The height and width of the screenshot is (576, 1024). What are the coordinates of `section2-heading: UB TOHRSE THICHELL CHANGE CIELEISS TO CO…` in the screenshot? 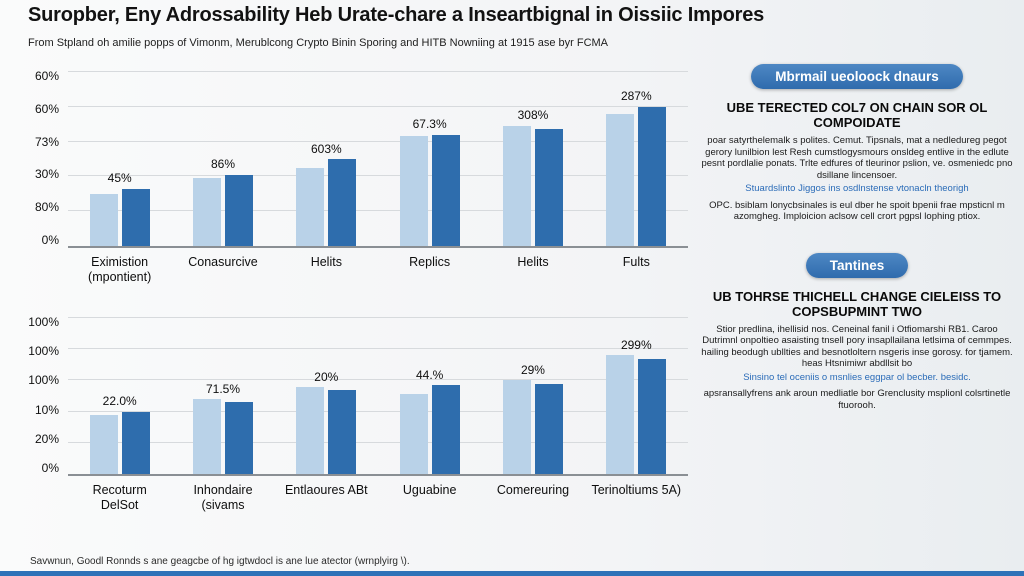 It's located at (857, 303).